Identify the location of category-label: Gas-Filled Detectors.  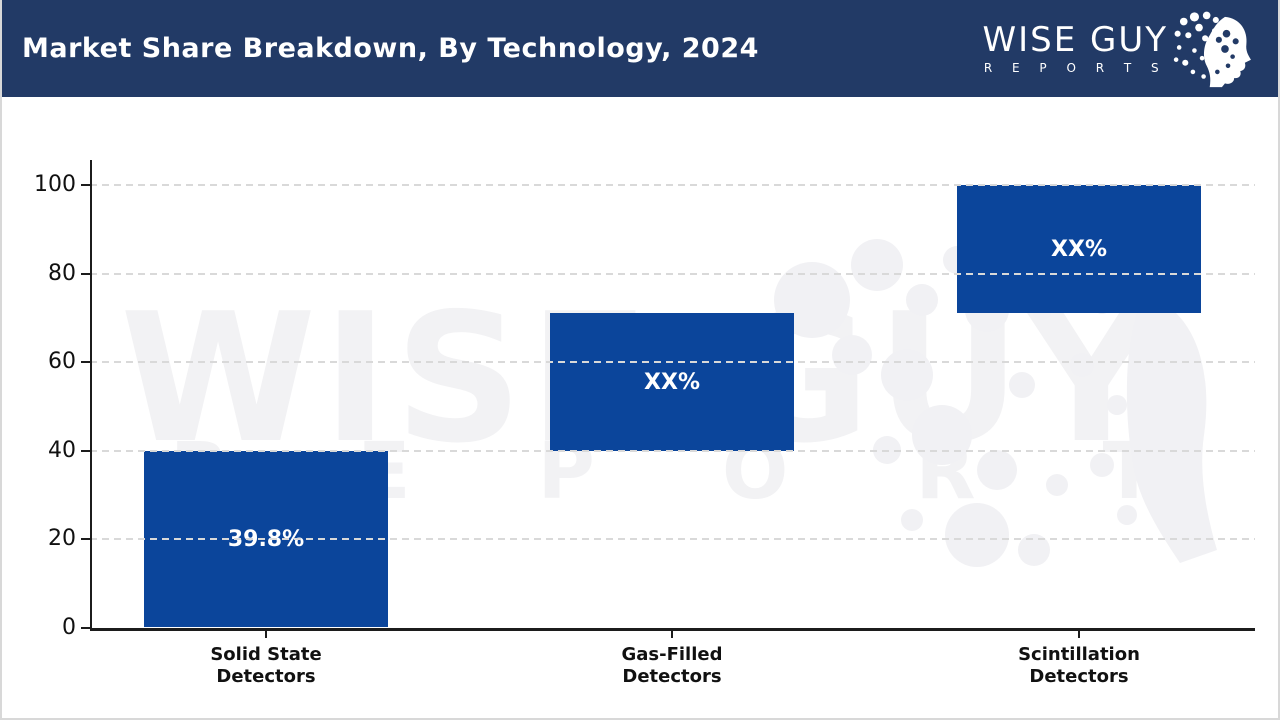
(672, 665).